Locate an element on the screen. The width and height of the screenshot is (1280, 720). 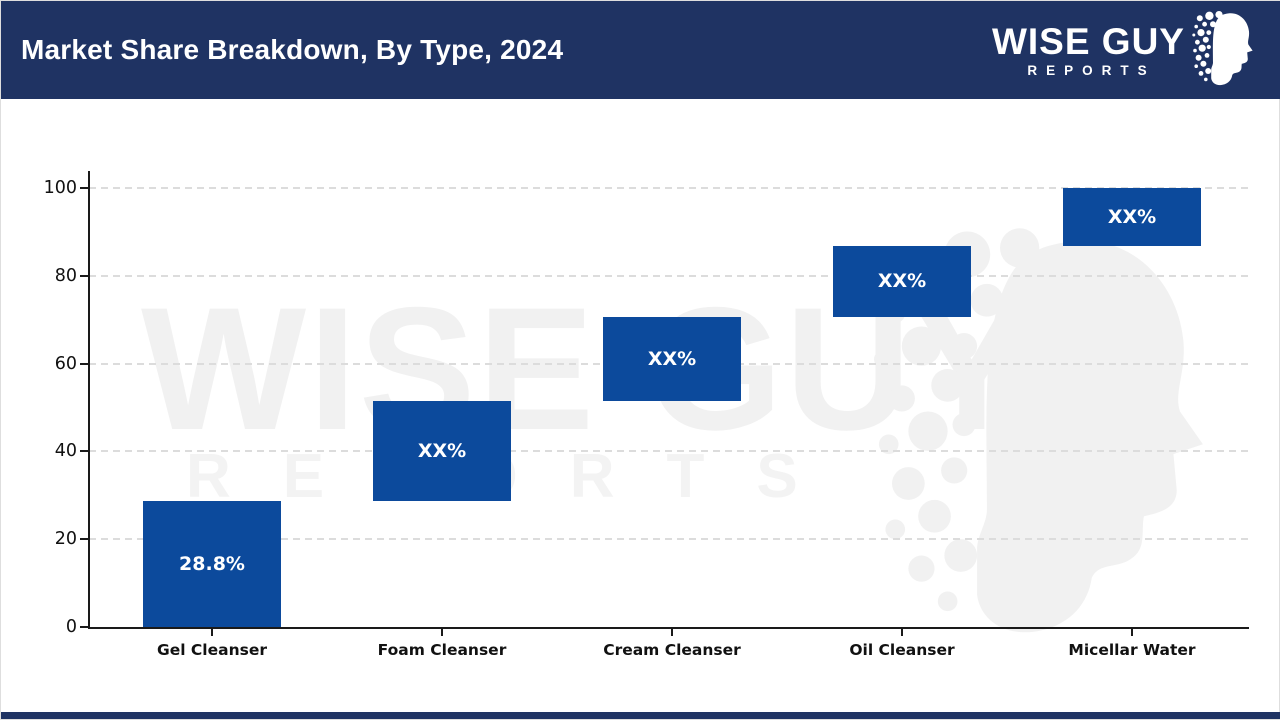
x-tick-label: Foam Cleanser is located at coordinates (442, 650).